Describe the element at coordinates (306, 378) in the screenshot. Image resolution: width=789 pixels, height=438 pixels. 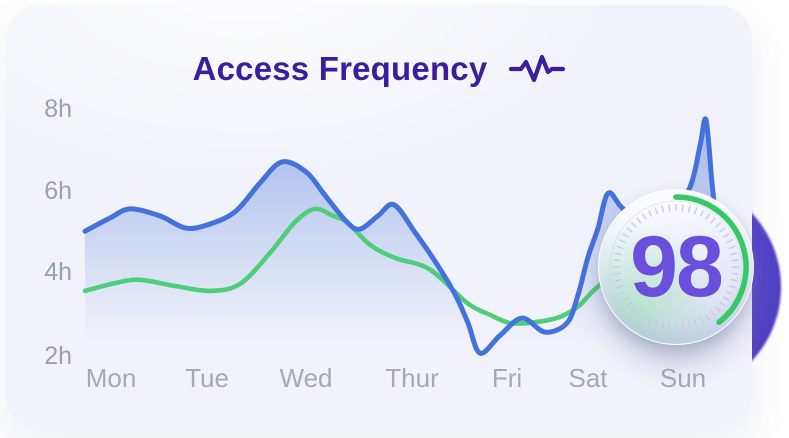
I see `x-day-label: Wed` at that location.